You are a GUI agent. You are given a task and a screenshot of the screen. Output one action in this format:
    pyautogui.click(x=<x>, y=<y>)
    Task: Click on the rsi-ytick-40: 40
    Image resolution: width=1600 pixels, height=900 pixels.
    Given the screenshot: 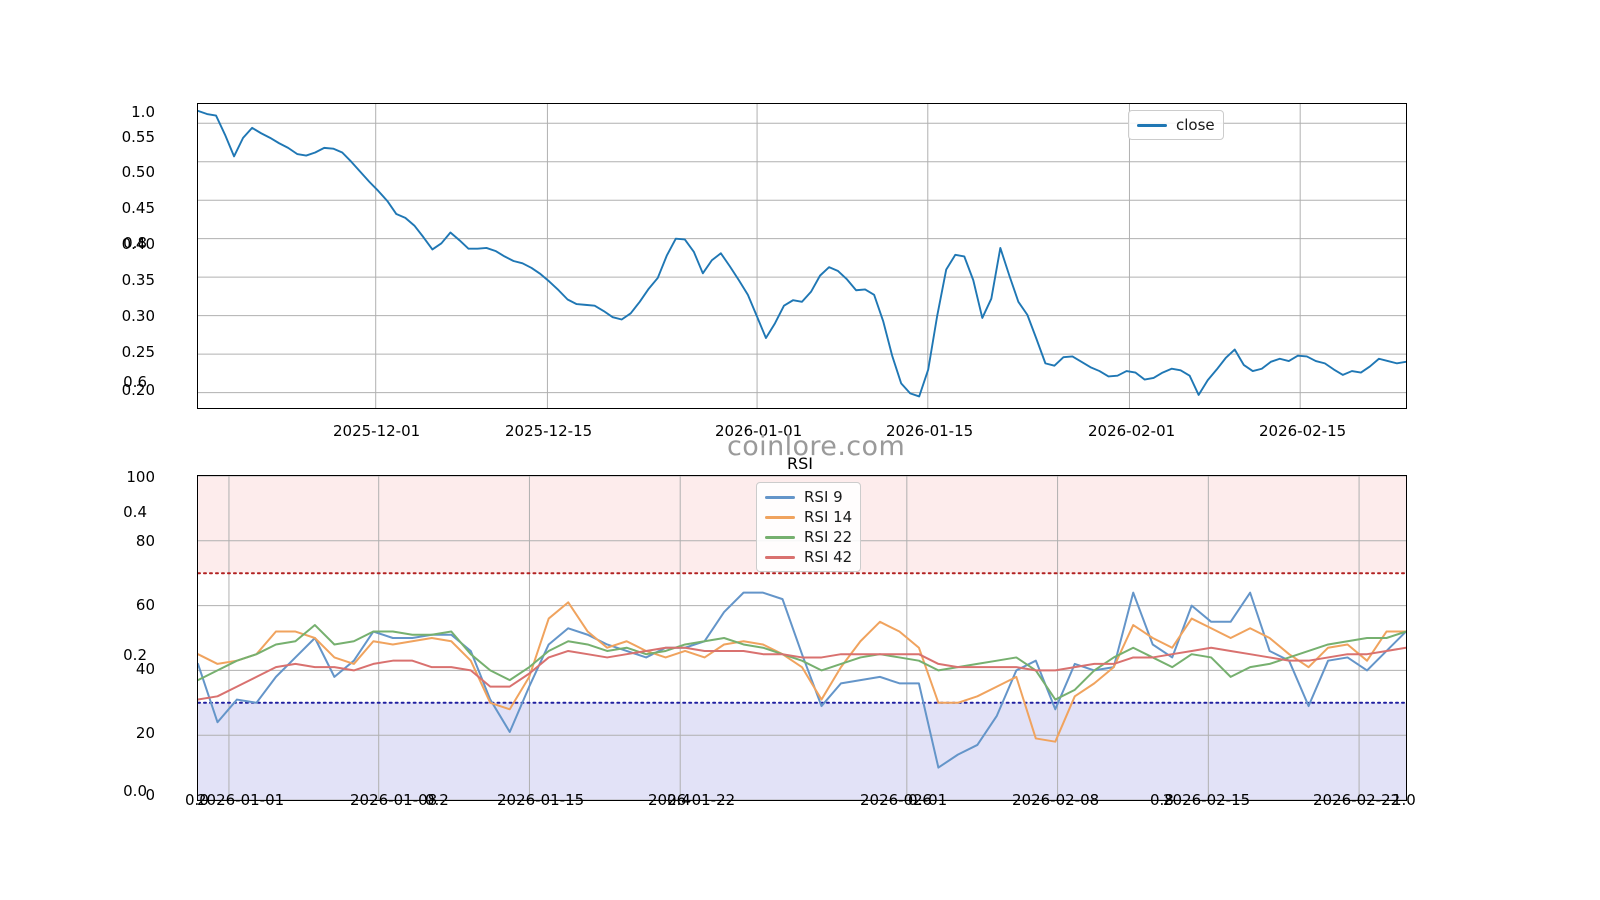 What is the action you would take?
    pyautogui.click(x=145, y=669)
    